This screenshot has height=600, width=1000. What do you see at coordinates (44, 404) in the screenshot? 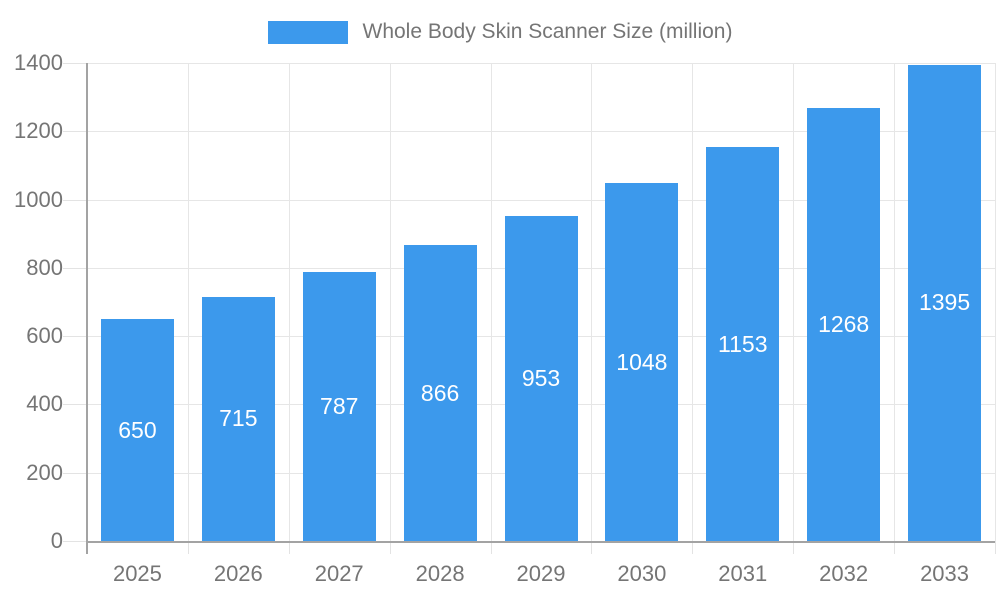
I see `y-axis-tick-label: 400` at bounding box center [44, 404].